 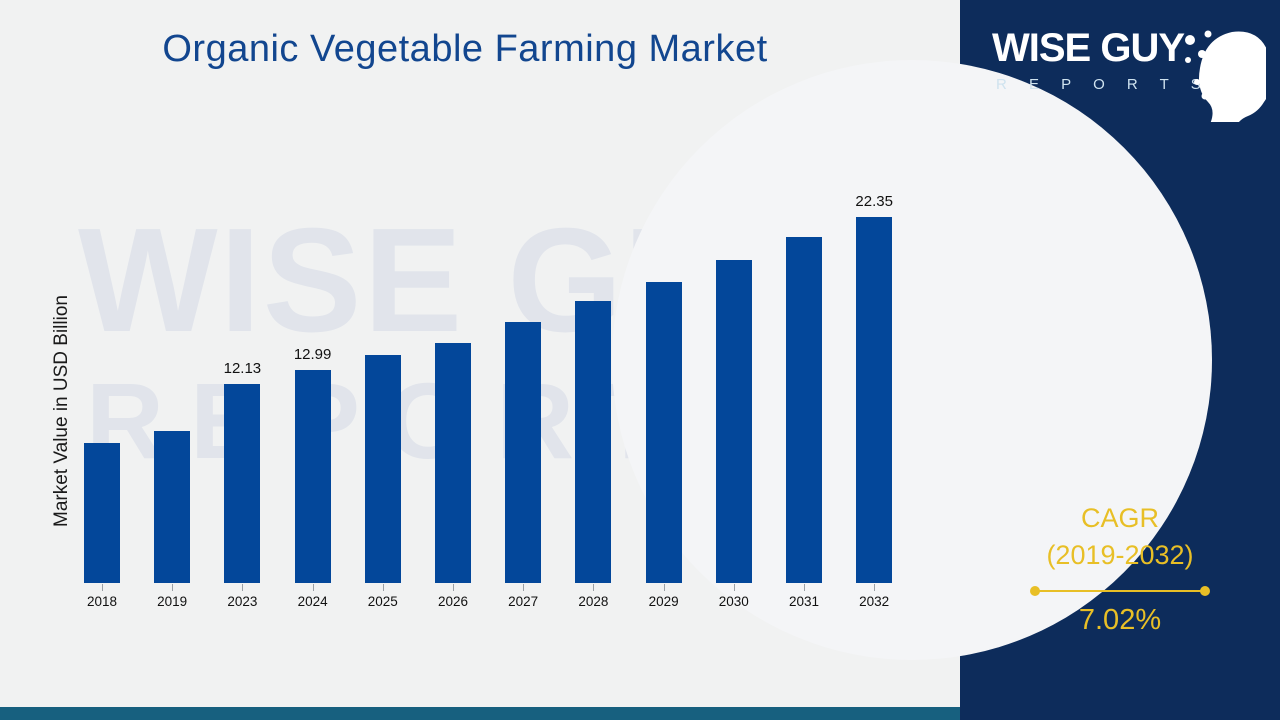 I want to click on bottom-accent-strip, so click(x=480, y=713).